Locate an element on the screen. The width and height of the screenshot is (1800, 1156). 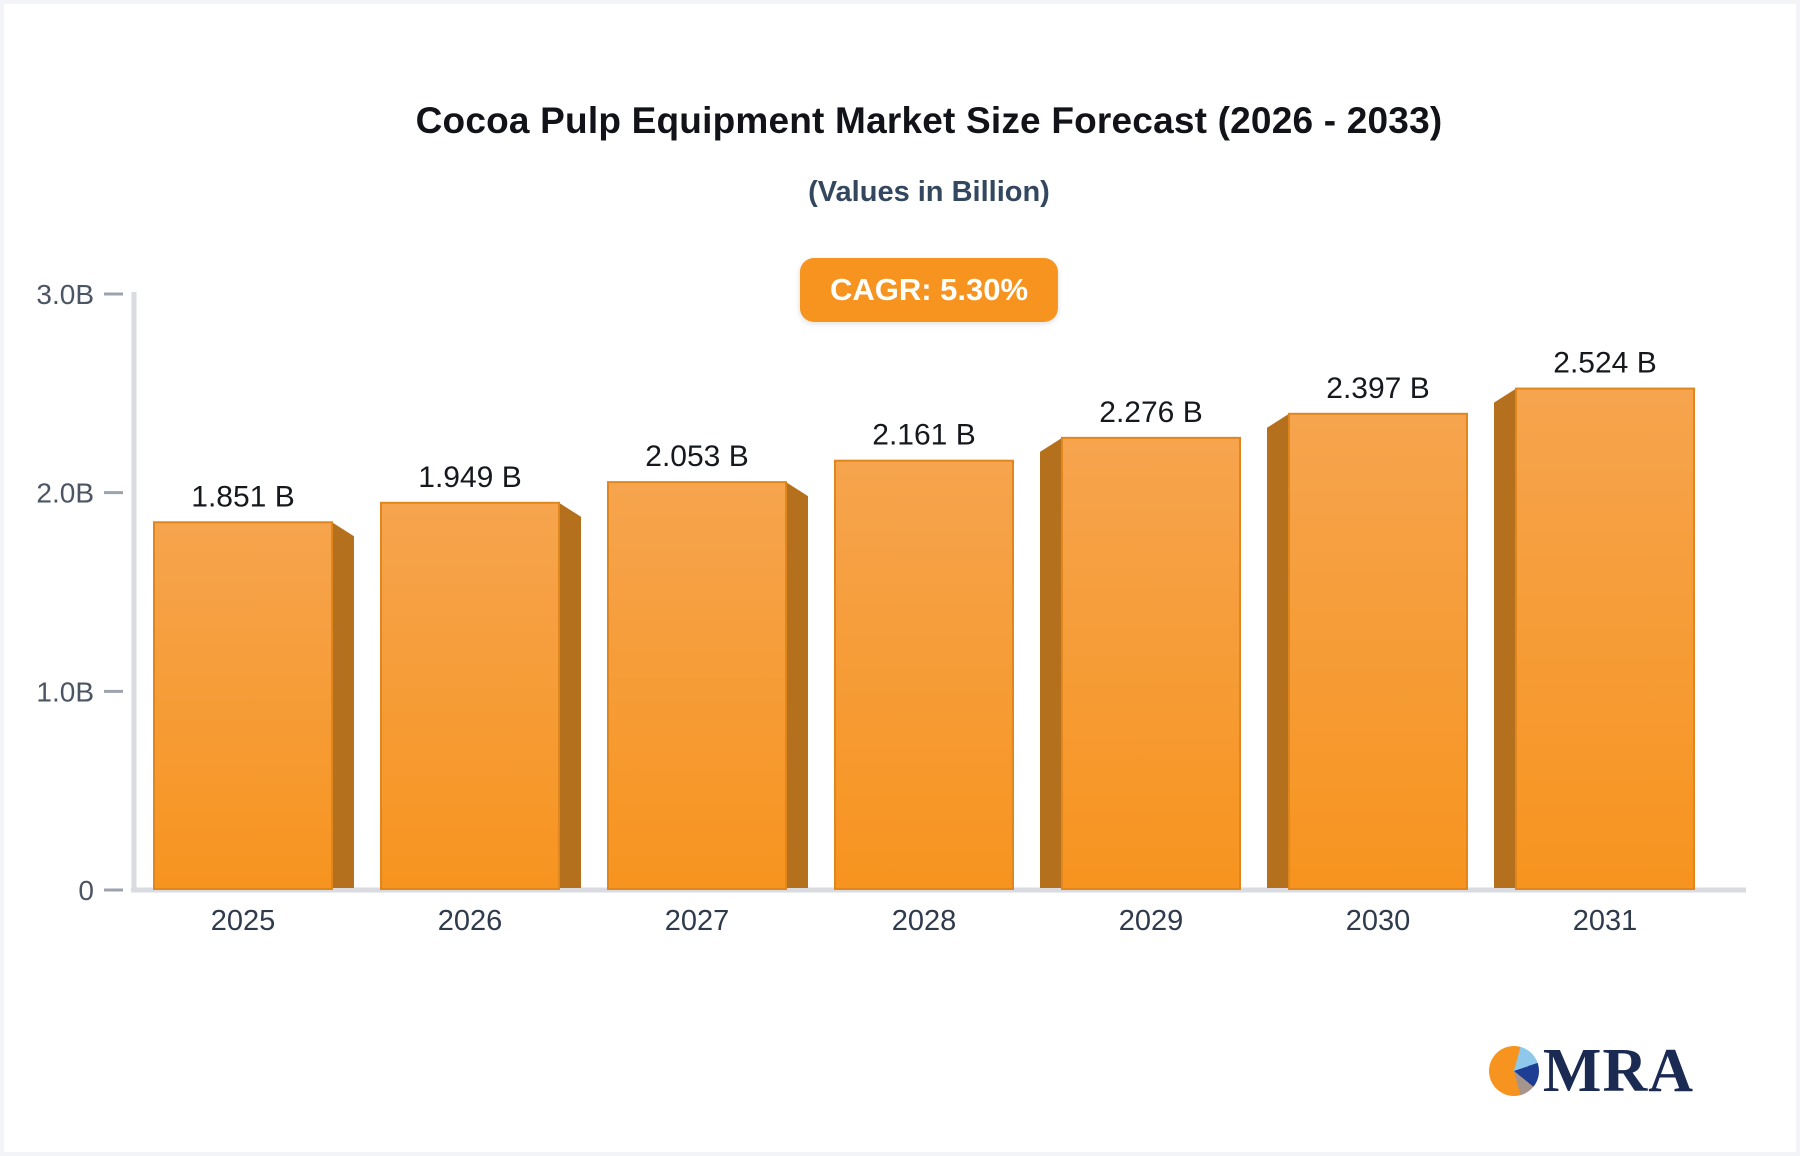
bar-value-label: 2.276 B is located at coordinates (1150, 412).